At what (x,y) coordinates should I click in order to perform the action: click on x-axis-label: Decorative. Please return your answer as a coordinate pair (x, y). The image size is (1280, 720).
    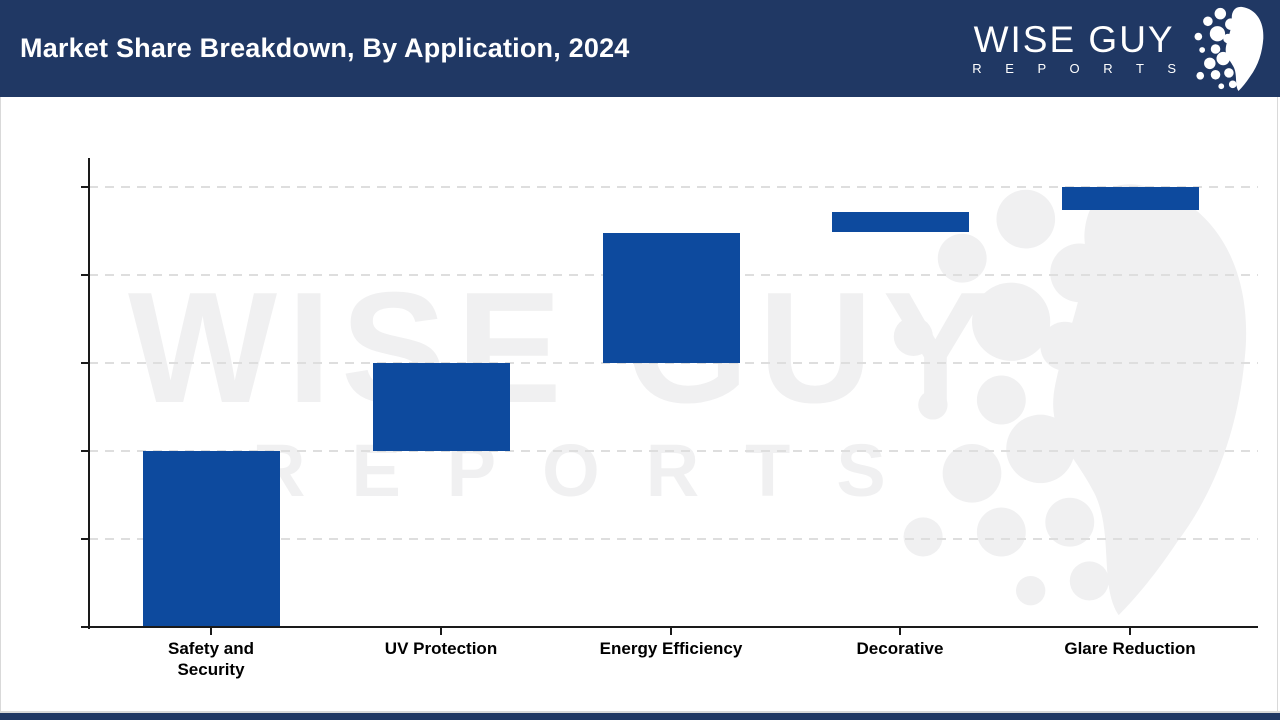
    Looking at the image, I should click on (900, 648).